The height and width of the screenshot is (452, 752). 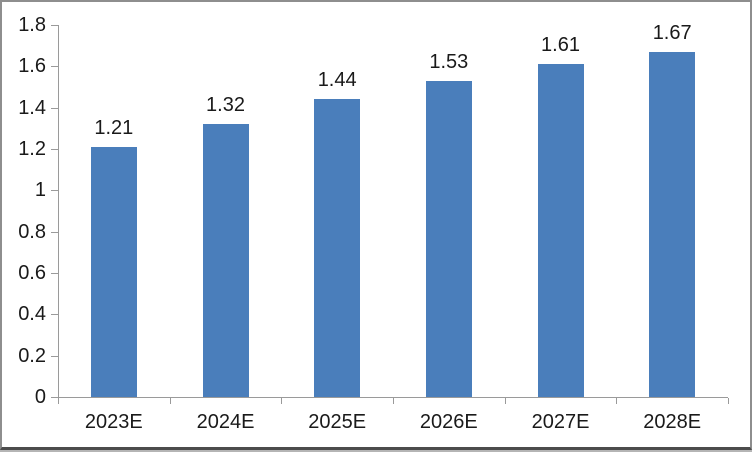 What do you see at coordinates (225, 422) in the screenshot?
I see `x-axis-category-label: 2024E` at bounding box center [225, 422].